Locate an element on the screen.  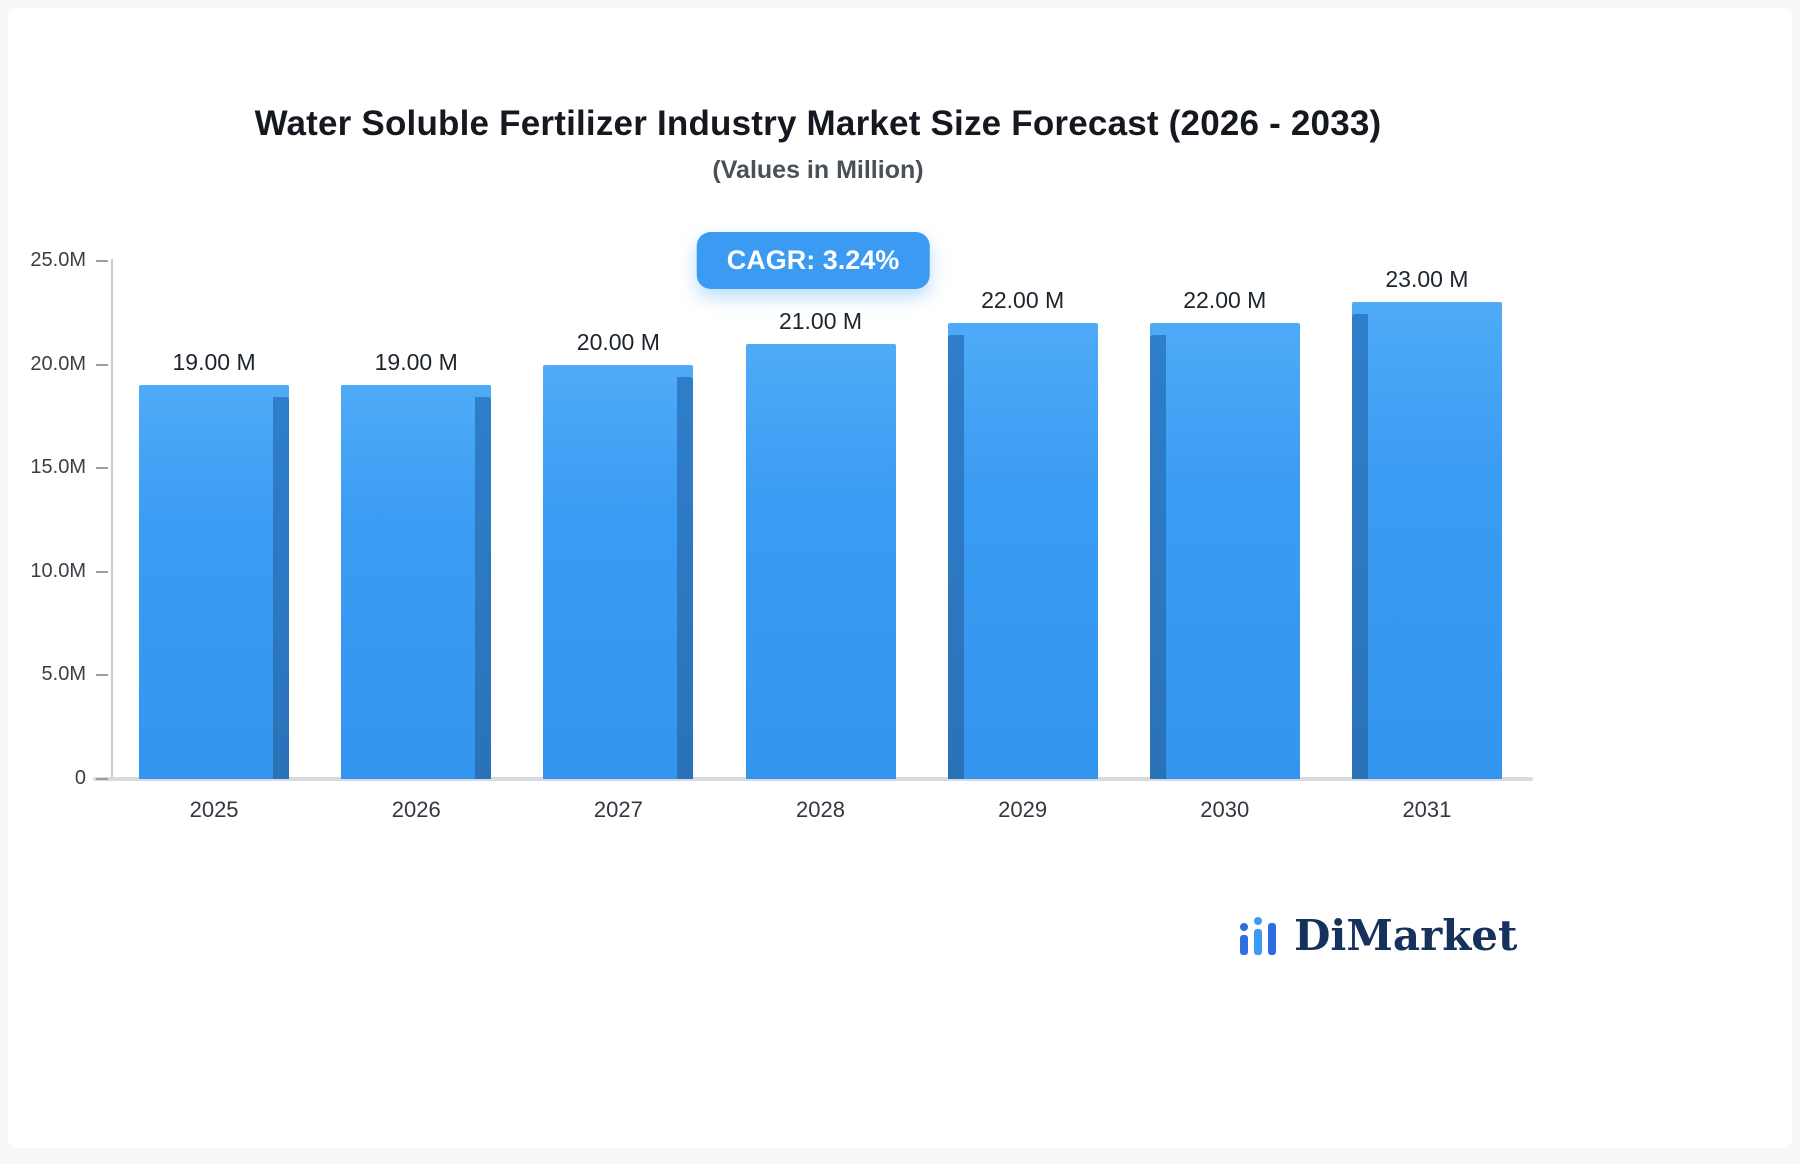
bar-2027: 20.00 M is located at coordinates (618, 554).